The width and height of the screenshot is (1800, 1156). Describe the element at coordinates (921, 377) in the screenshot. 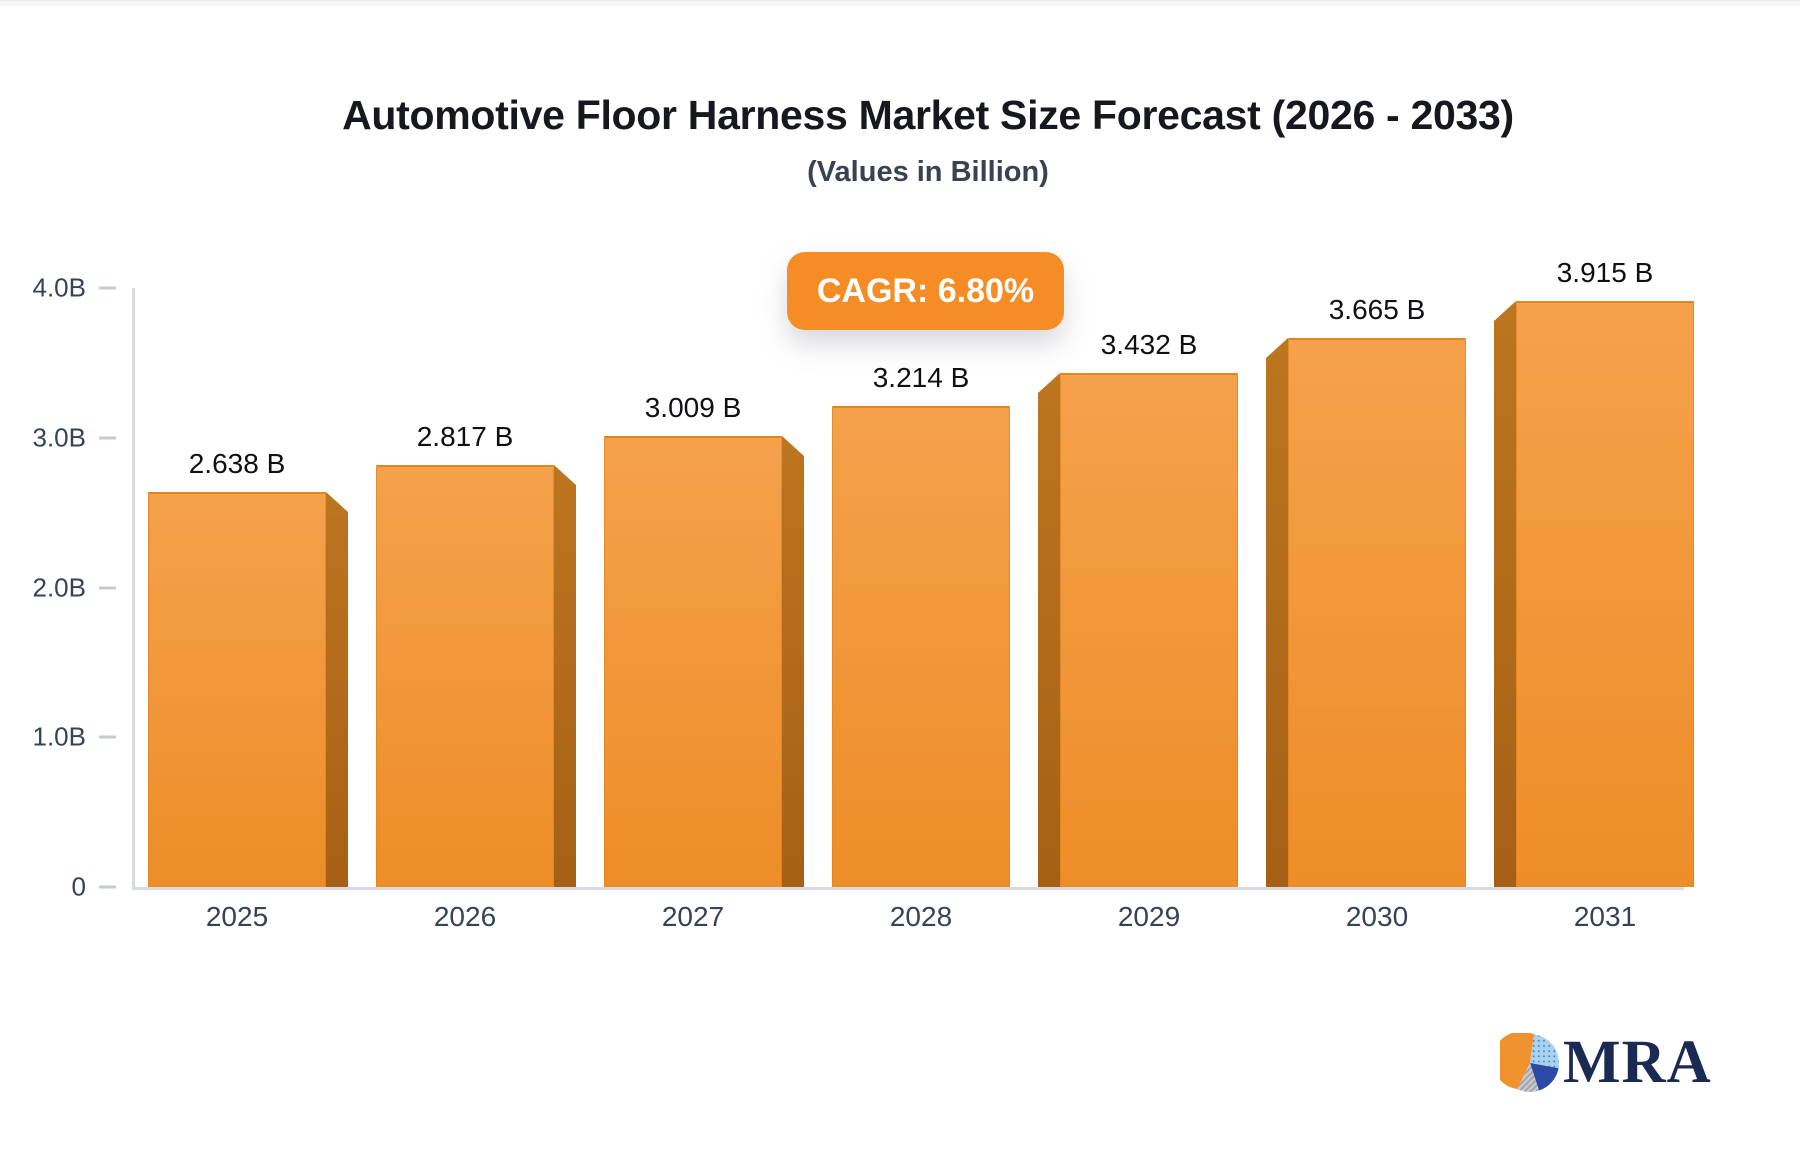

I see `bar-value-label-2028: 3.214 B` at that location.